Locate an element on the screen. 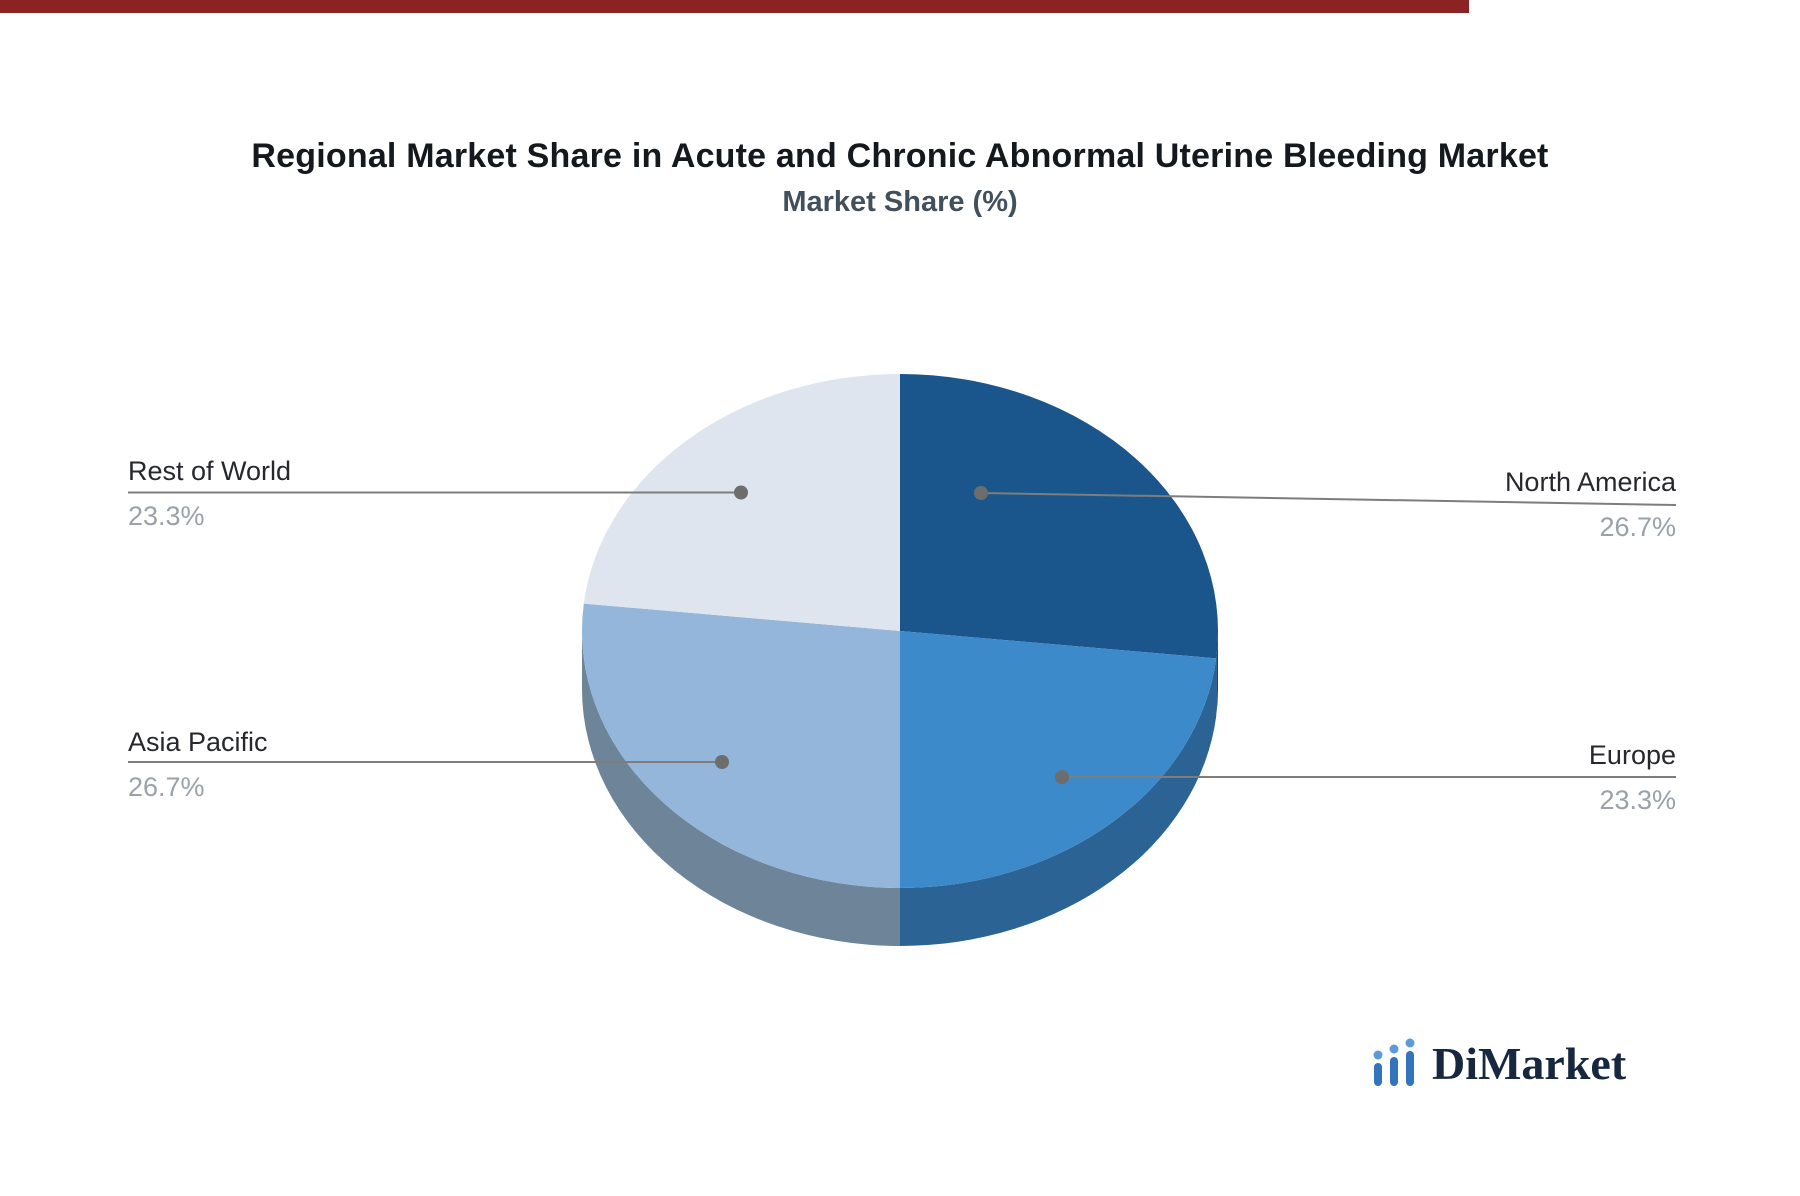 This screenshot has width=1800, height=1196. pie-depth-asia-pacific is located at coordinates (741, 788).